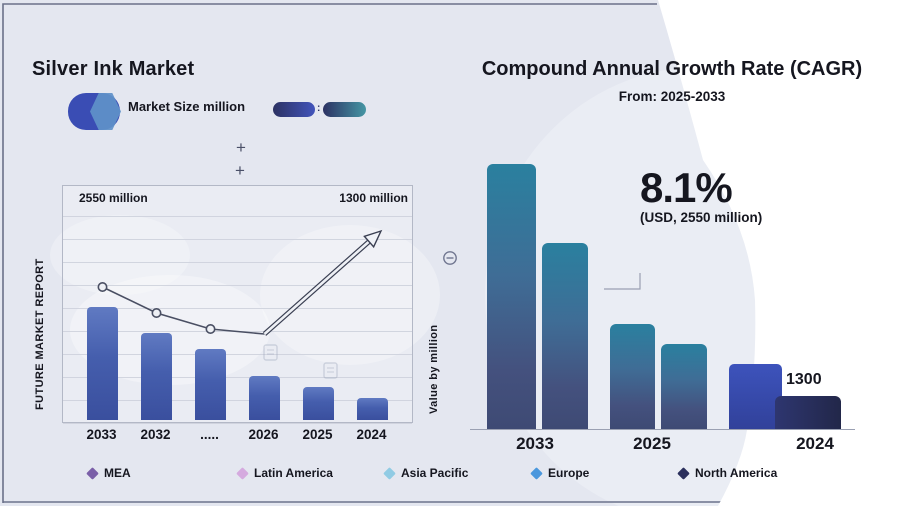  What do you see at coordinates (662, 429) in the screenshot?
I see `x-axis-line` at bounding box center [662, 429].